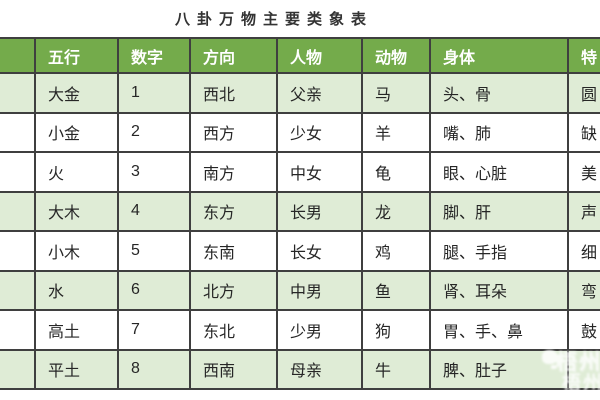  I want to click on page-title: 八卦万物主要类象表, so click(273, 19).